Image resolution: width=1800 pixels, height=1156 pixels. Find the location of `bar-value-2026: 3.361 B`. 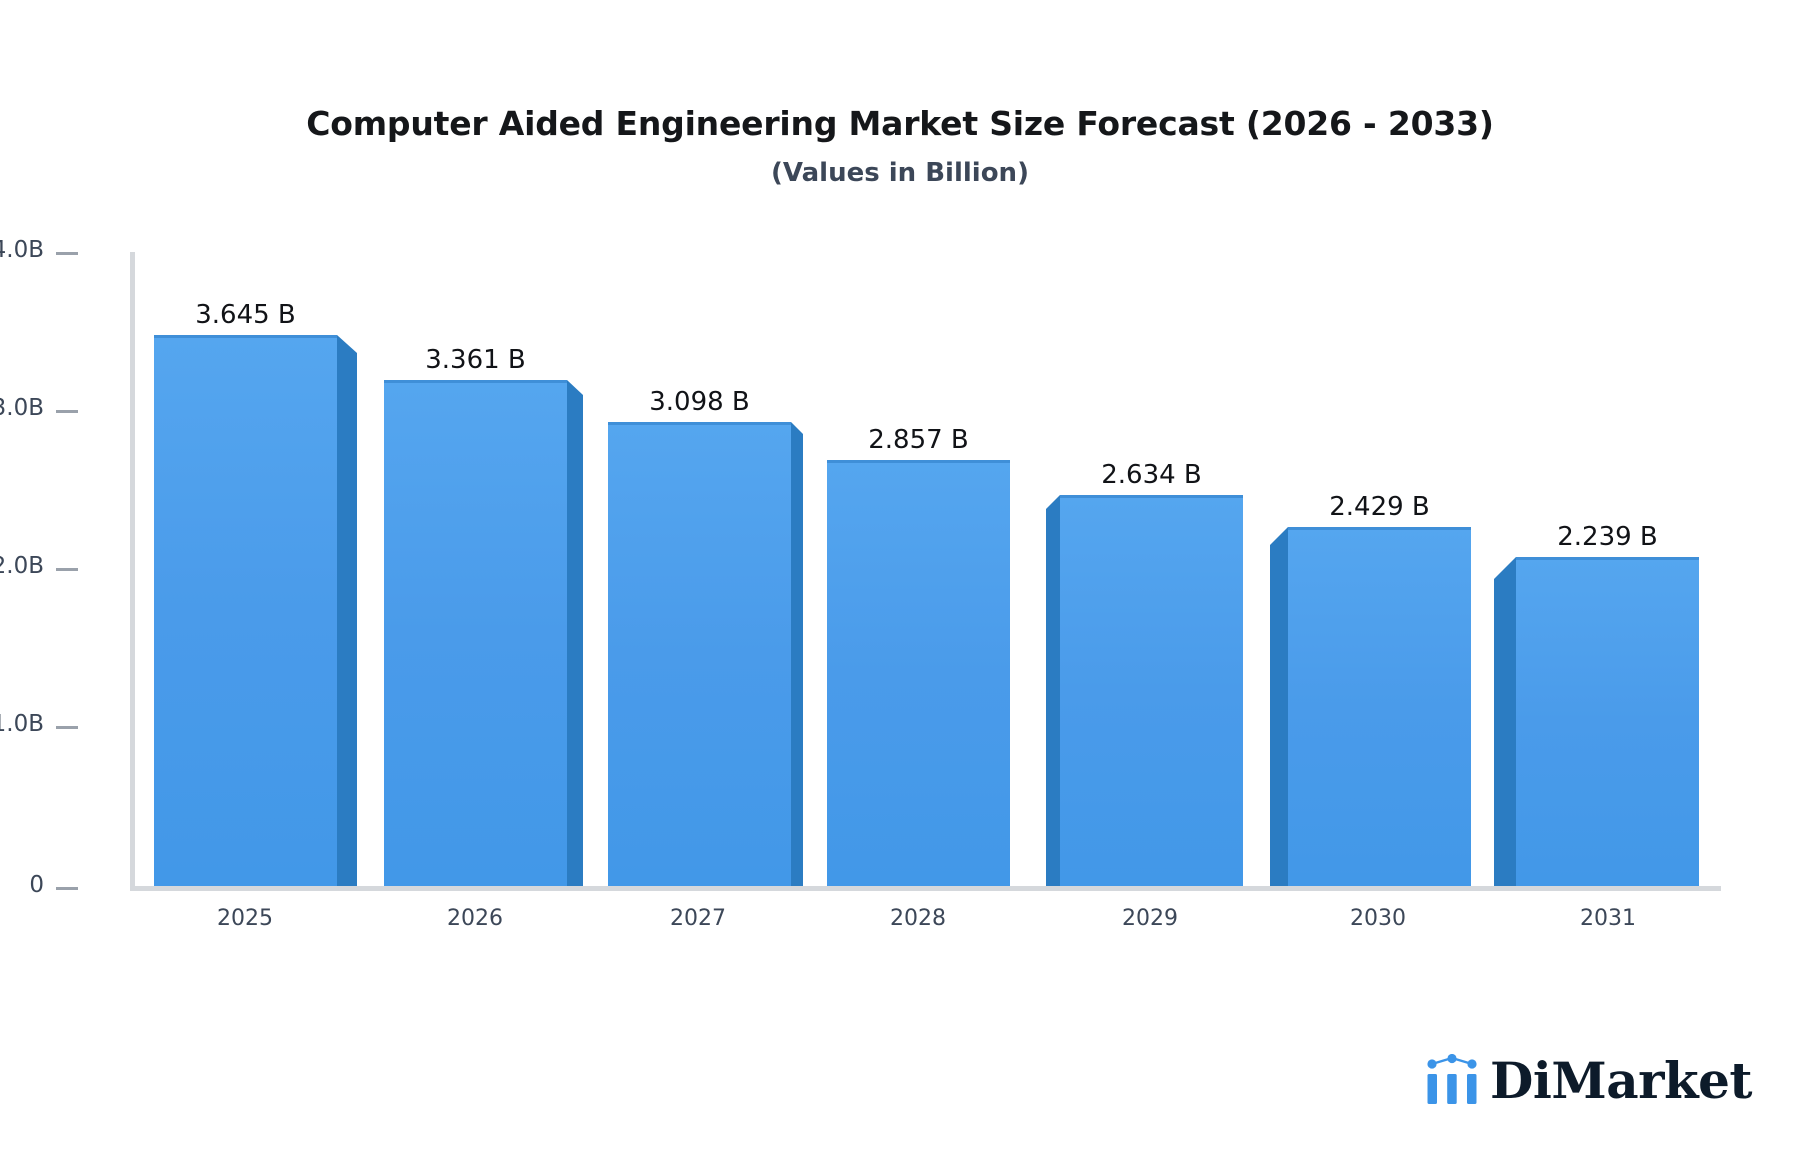

bar-value-2026: 3.361 B is located at coordinates (475, 360).